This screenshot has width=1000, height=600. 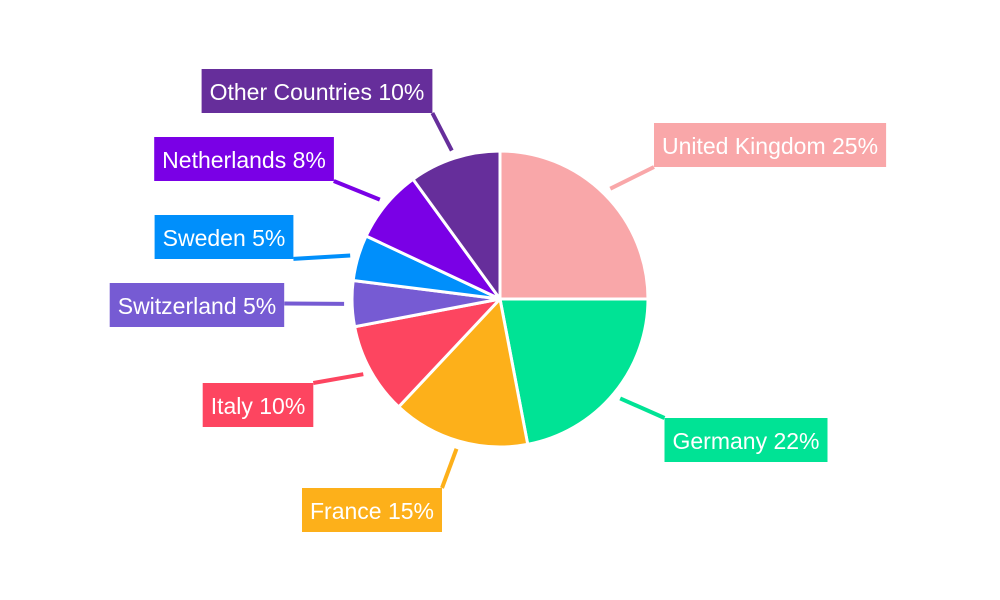 I want to click on slice-label-other-countries: Other Countries 10%, so click(x=317, y=91).